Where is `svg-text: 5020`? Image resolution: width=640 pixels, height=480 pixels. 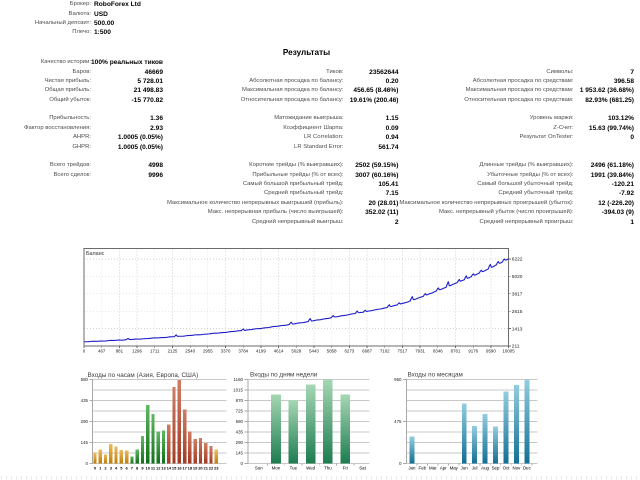 svg-text: 5020 is located at coordinates (517, 277).